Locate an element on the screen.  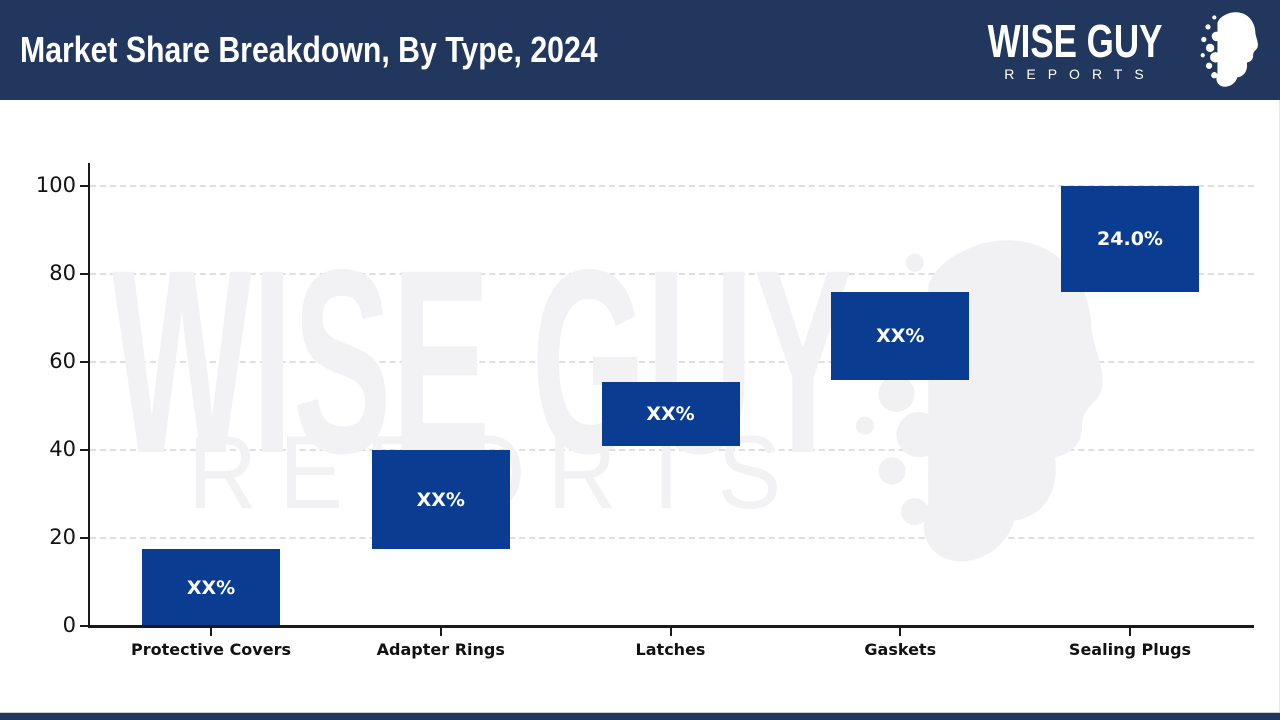
x-category-label-adapter-rings: Adapter Rings is located at coordinates (440, 649).